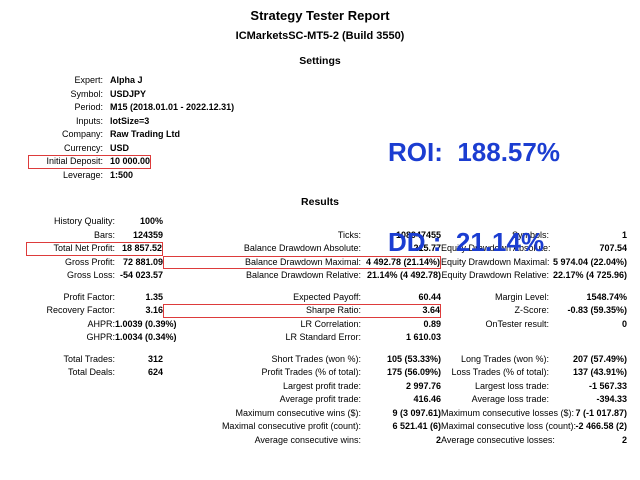 The width and height of the screenshot is (640, 480). I want to click on value-cell: 10 000.00, so click(127, 162).